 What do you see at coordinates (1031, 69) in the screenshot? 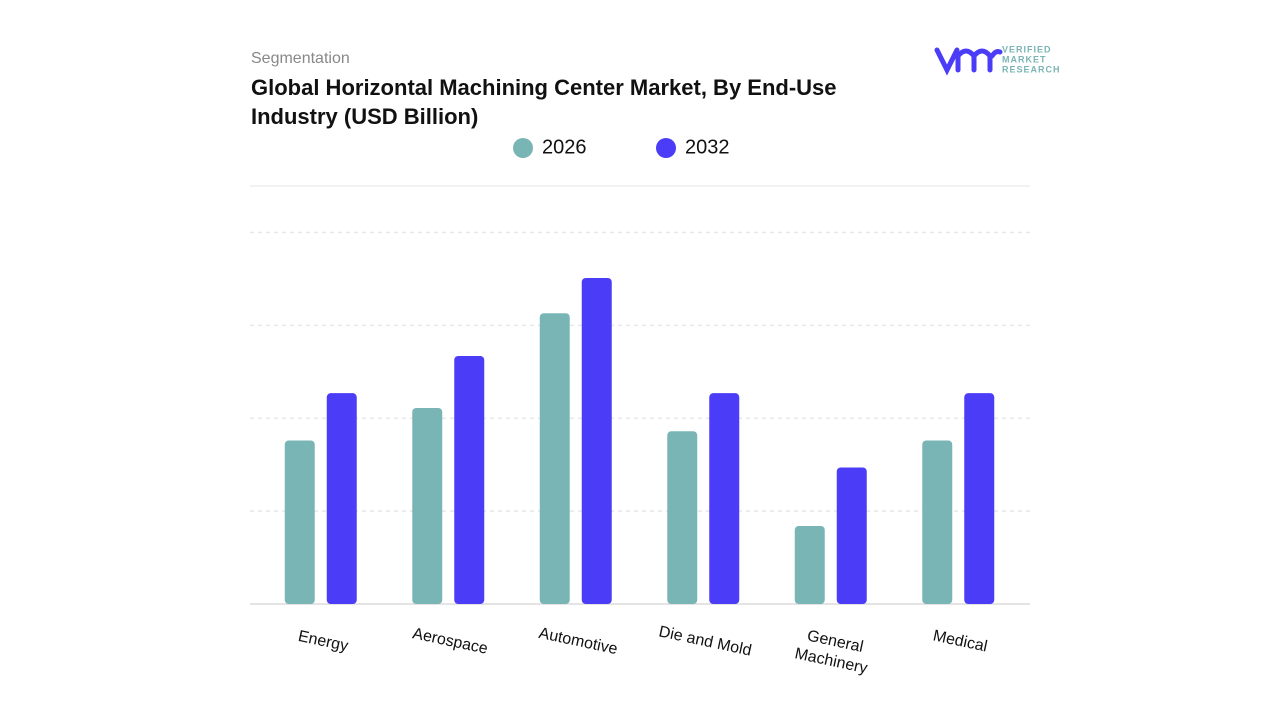
I see `logo-text: RESEARCH` at bounding box center [1031, 69].